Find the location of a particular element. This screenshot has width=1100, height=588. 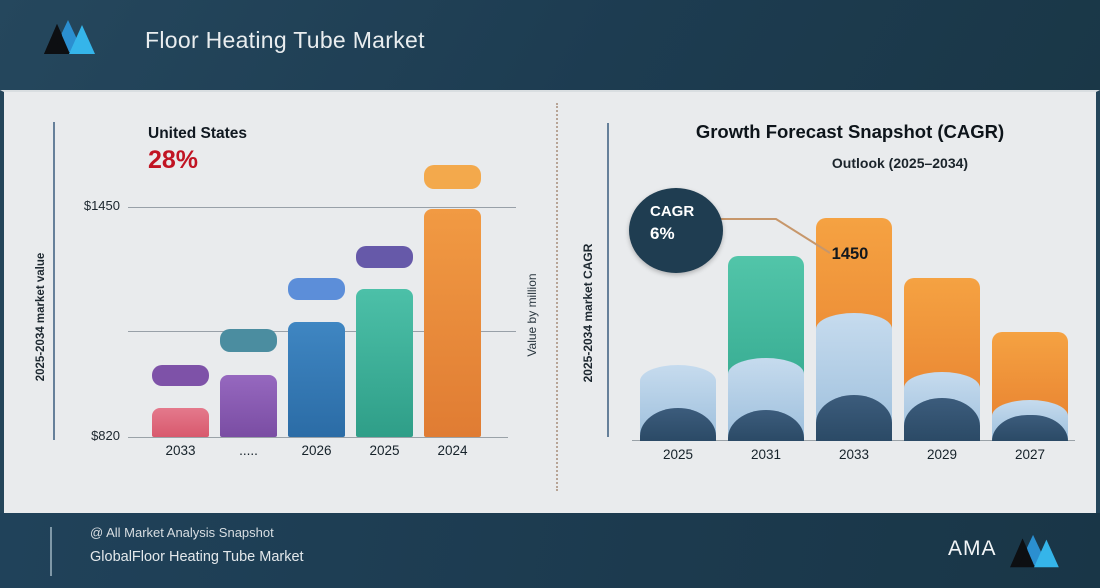

footer-divider-line is located at coordinates (51, 551).